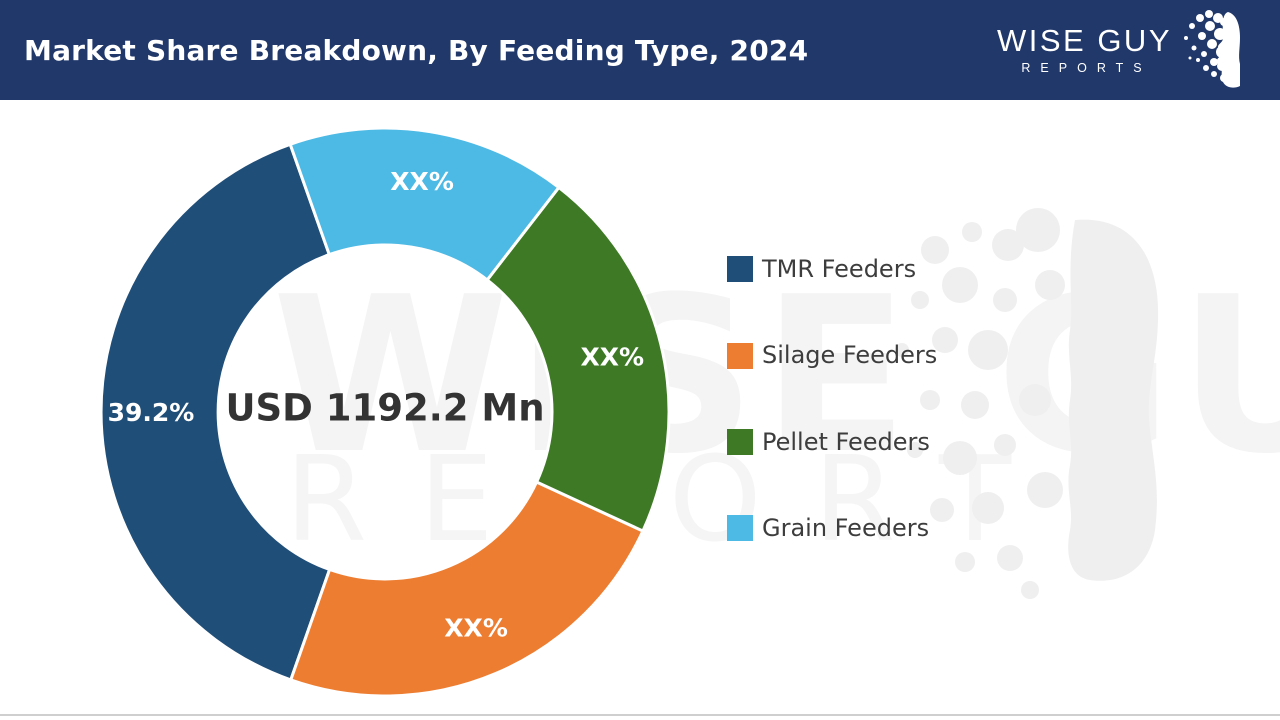 Image resolution: width=1280 pixels, height=720 pixels. Describe the element at coordinates (578, 359) in the screenshot. I see `donut-segment-pellet-feeders` at that location.